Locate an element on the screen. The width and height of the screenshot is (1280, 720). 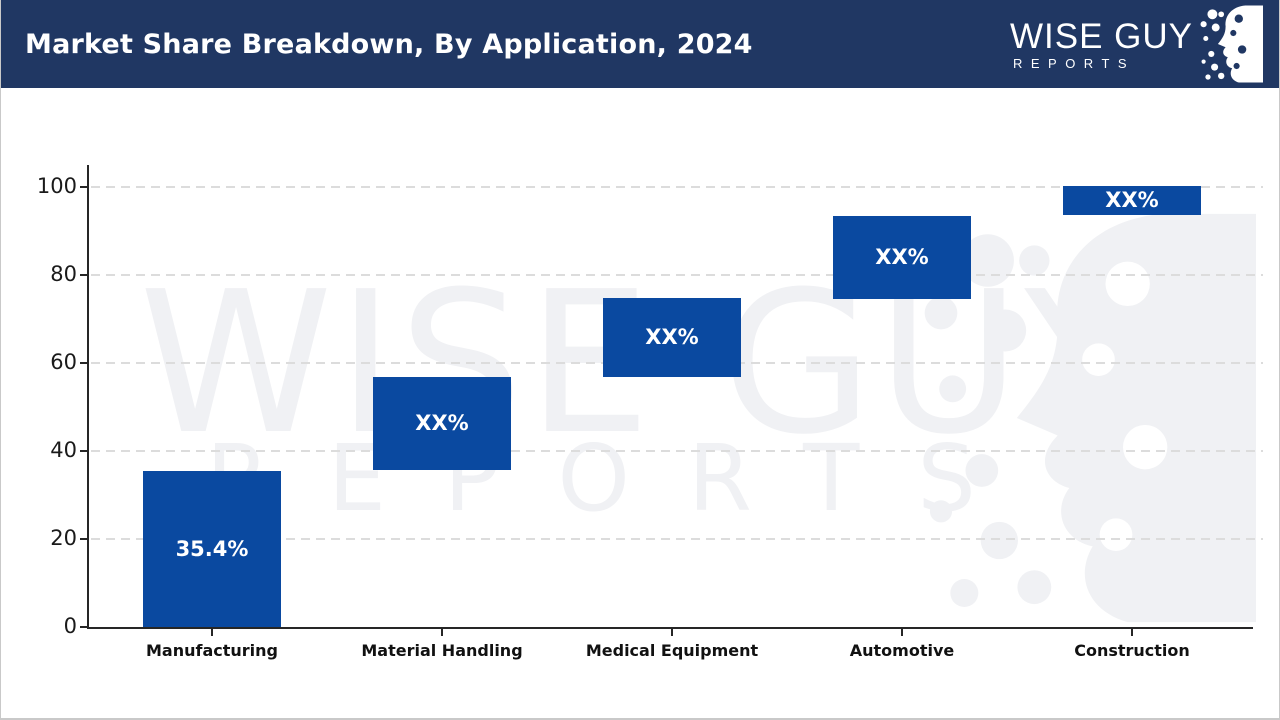
dotted-head-logo-icon is located at coordinates (1231, 44).